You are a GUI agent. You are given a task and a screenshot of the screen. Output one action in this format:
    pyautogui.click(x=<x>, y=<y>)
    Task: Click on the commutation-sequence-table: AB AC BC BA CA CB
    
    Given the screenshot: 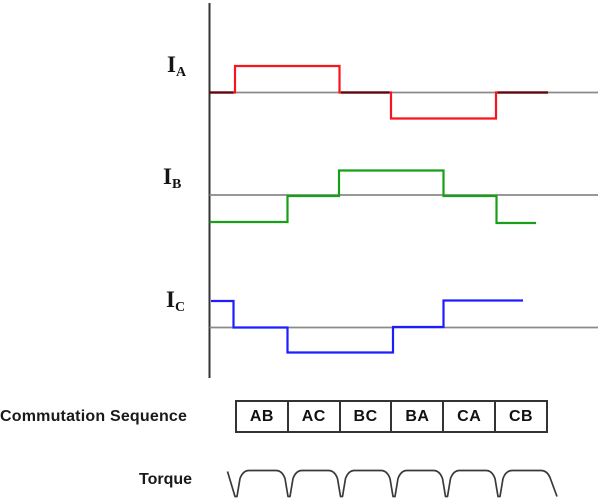 What is the action you would take?
    pyautogui.click(x=391, y=416)
    